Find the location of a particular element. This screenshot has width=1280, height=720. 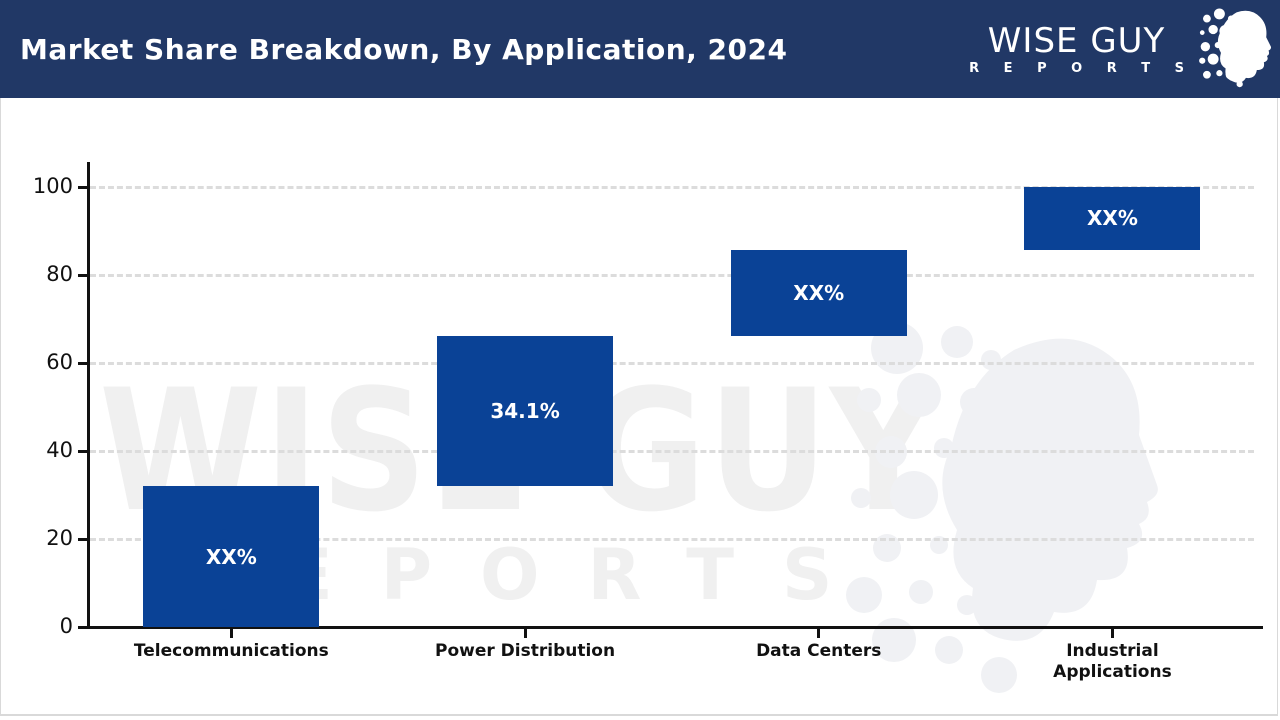

bar-industrial-applications-text: XX% is located at coordinates (1112, 218).